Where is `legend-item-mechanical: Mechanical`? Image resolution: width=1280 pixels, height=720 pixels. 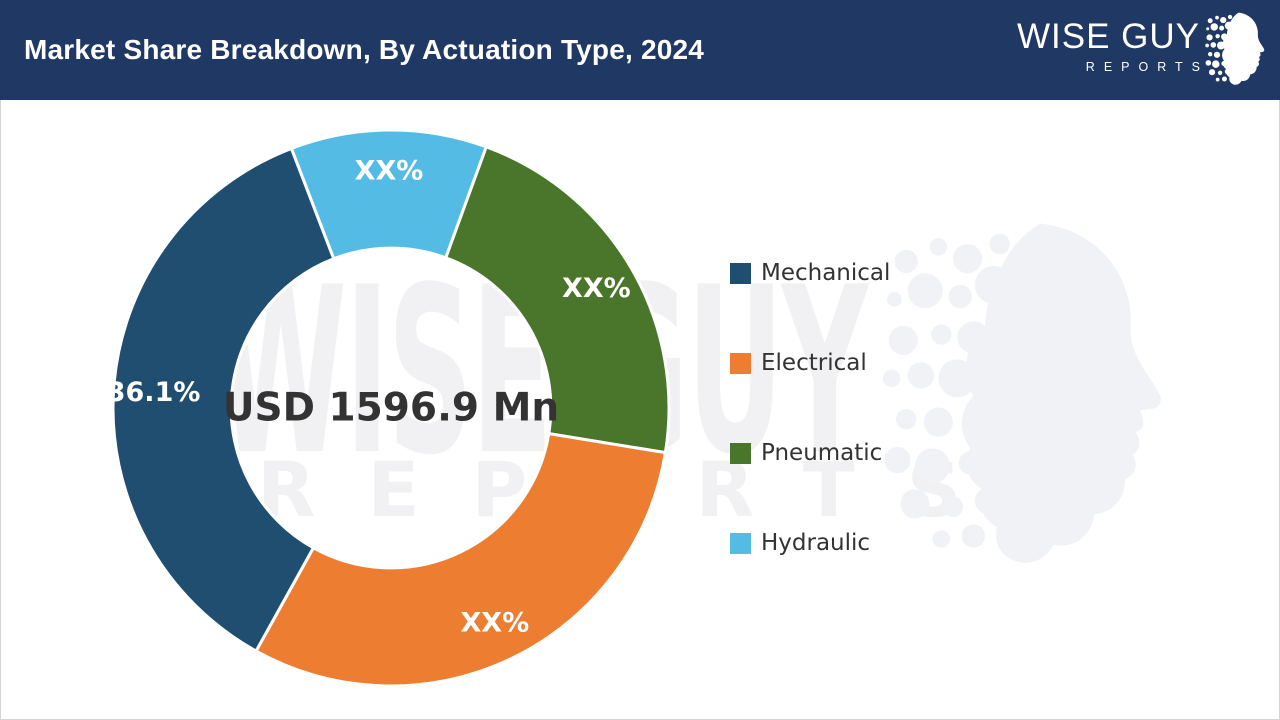
legend-item-mechanical: Mechanical is located at coordinates (810, 273).